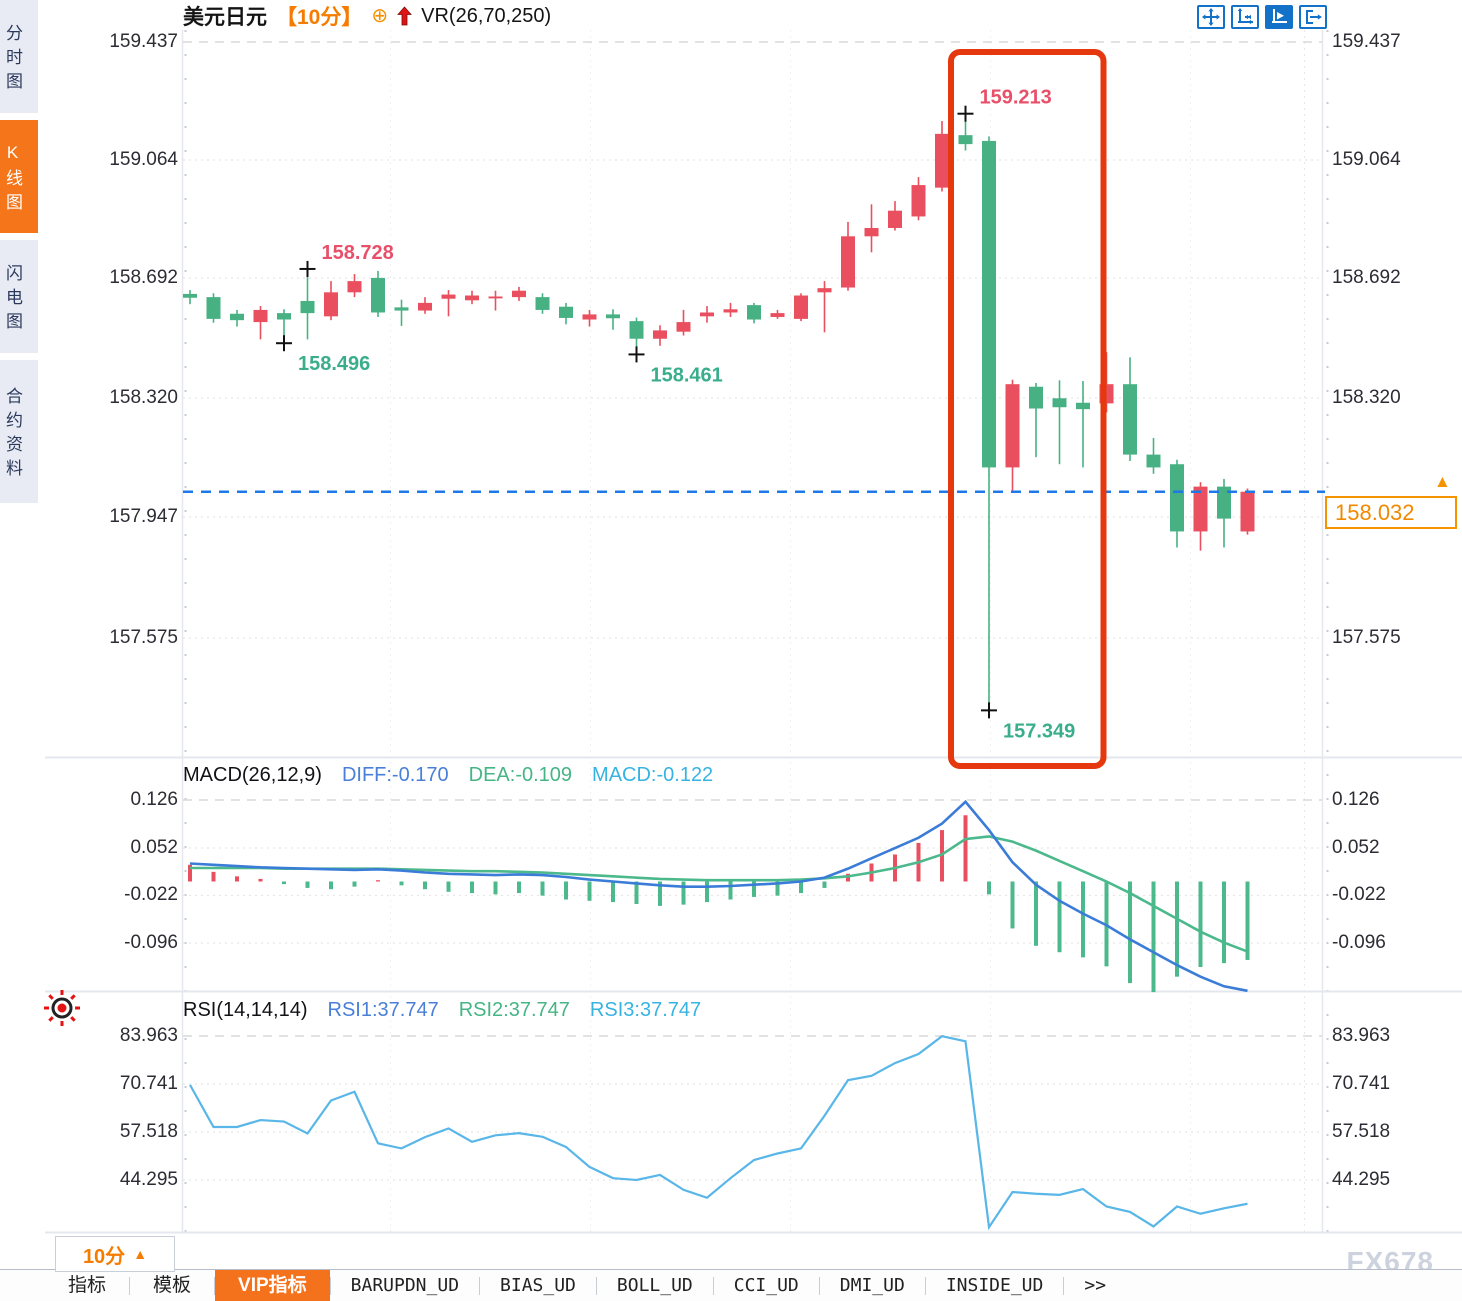  I want to click on tab-dmi-ud: DMI_UD, so click(872, 1285).